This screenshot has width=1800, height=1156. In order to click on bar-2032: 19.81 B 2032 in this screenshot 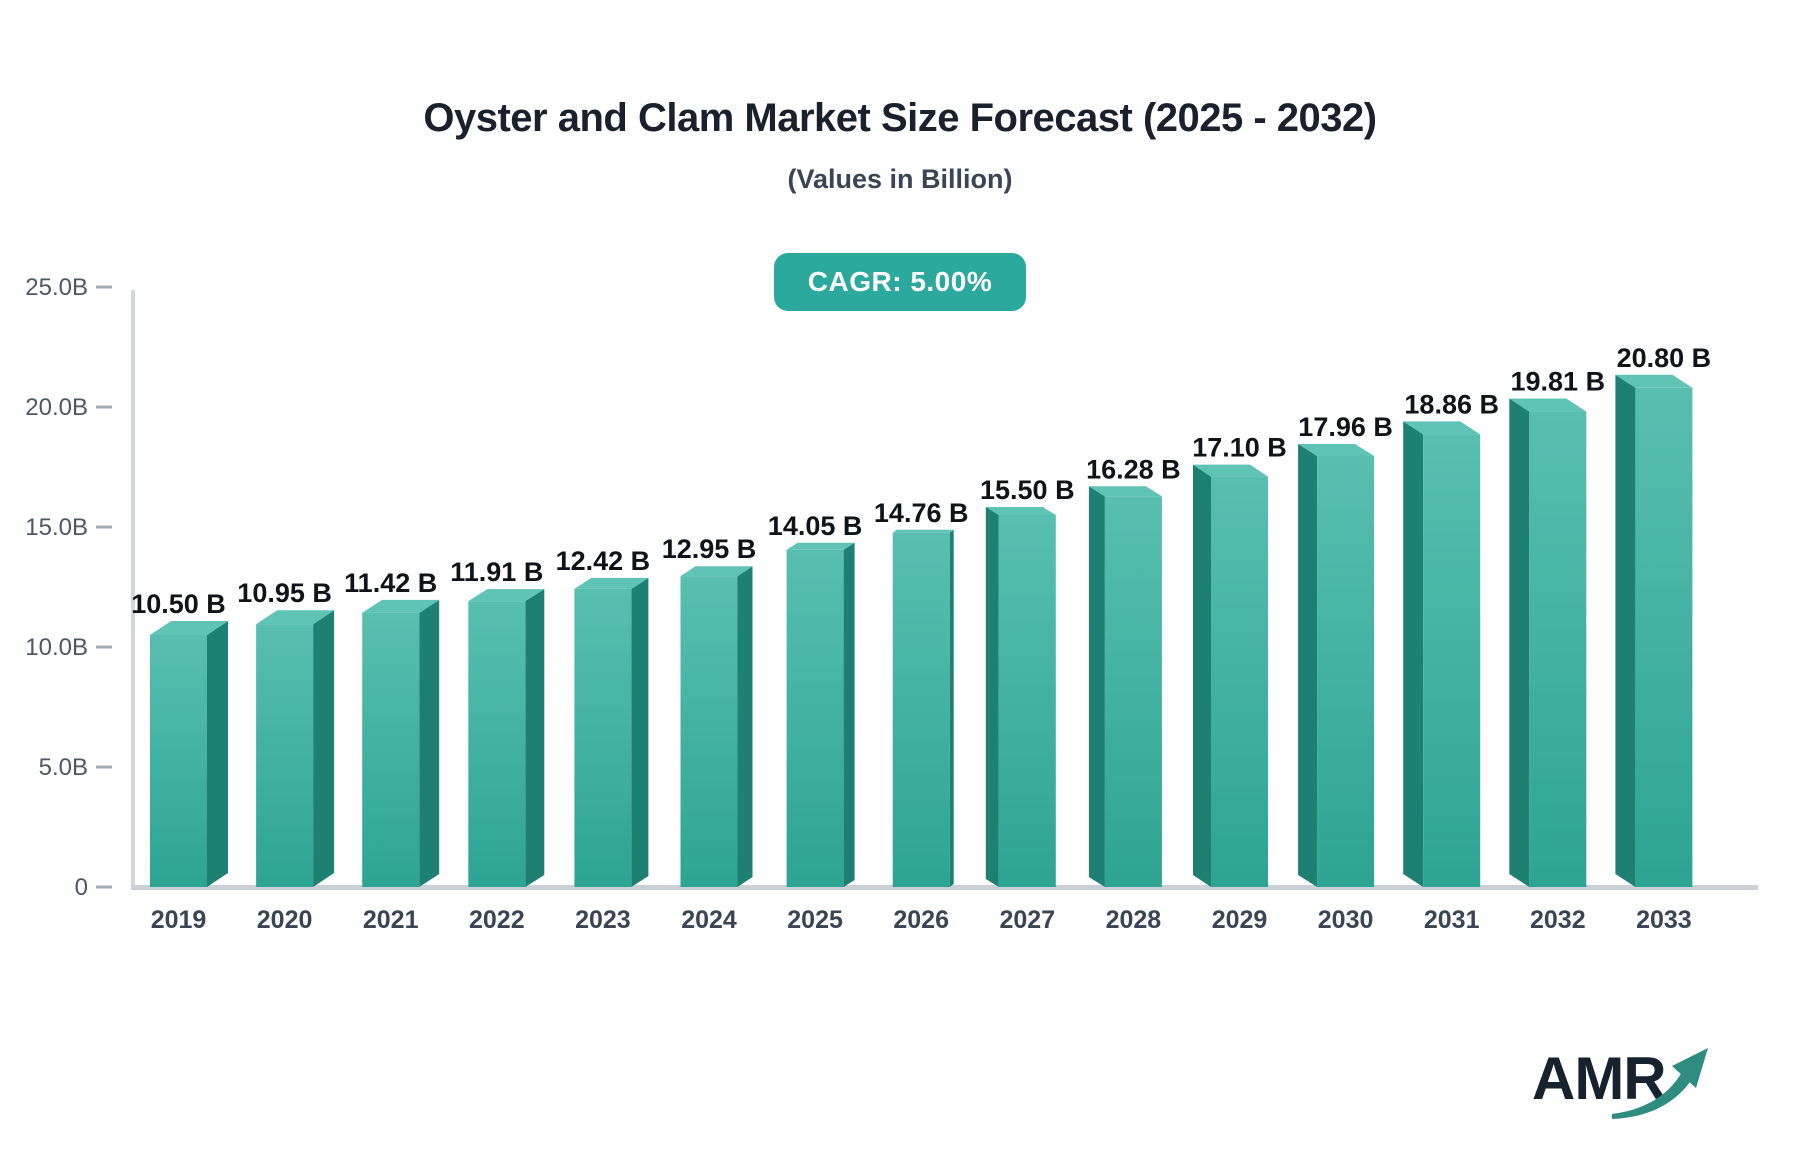, I will do `click(1557, 650)`.